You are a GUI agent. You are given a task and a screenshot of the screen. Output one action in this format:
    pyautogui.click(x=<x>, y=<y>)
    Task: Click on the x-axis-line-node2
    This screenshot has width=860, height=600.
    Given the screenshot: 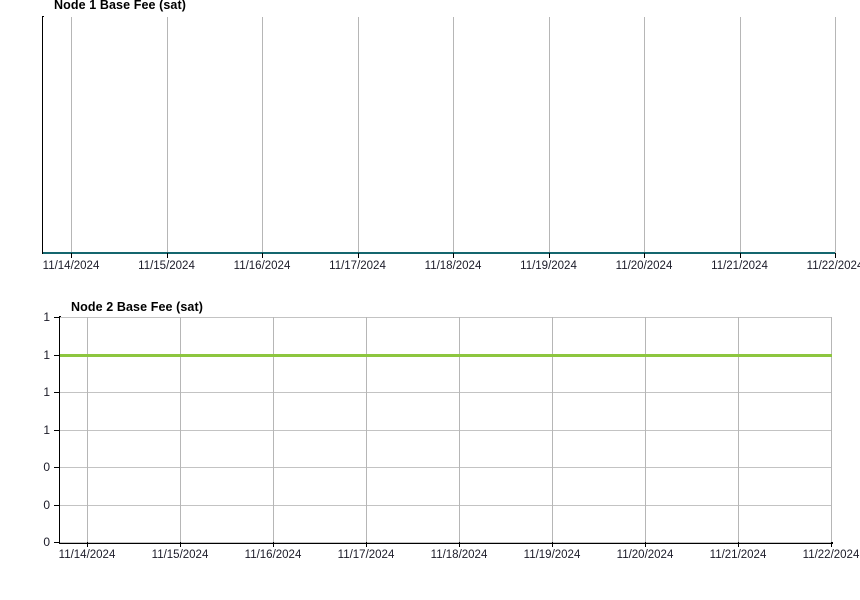 What is the action you would take?
    pyautogui.click(x=446, y=543)
    